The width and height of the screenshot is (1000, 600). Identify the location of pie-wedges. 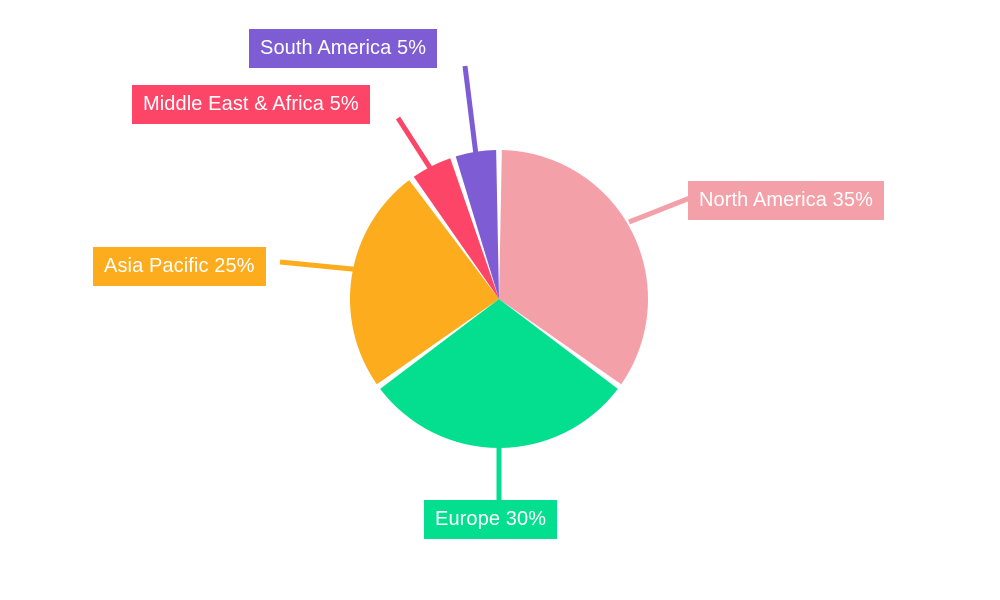
(499, 299).